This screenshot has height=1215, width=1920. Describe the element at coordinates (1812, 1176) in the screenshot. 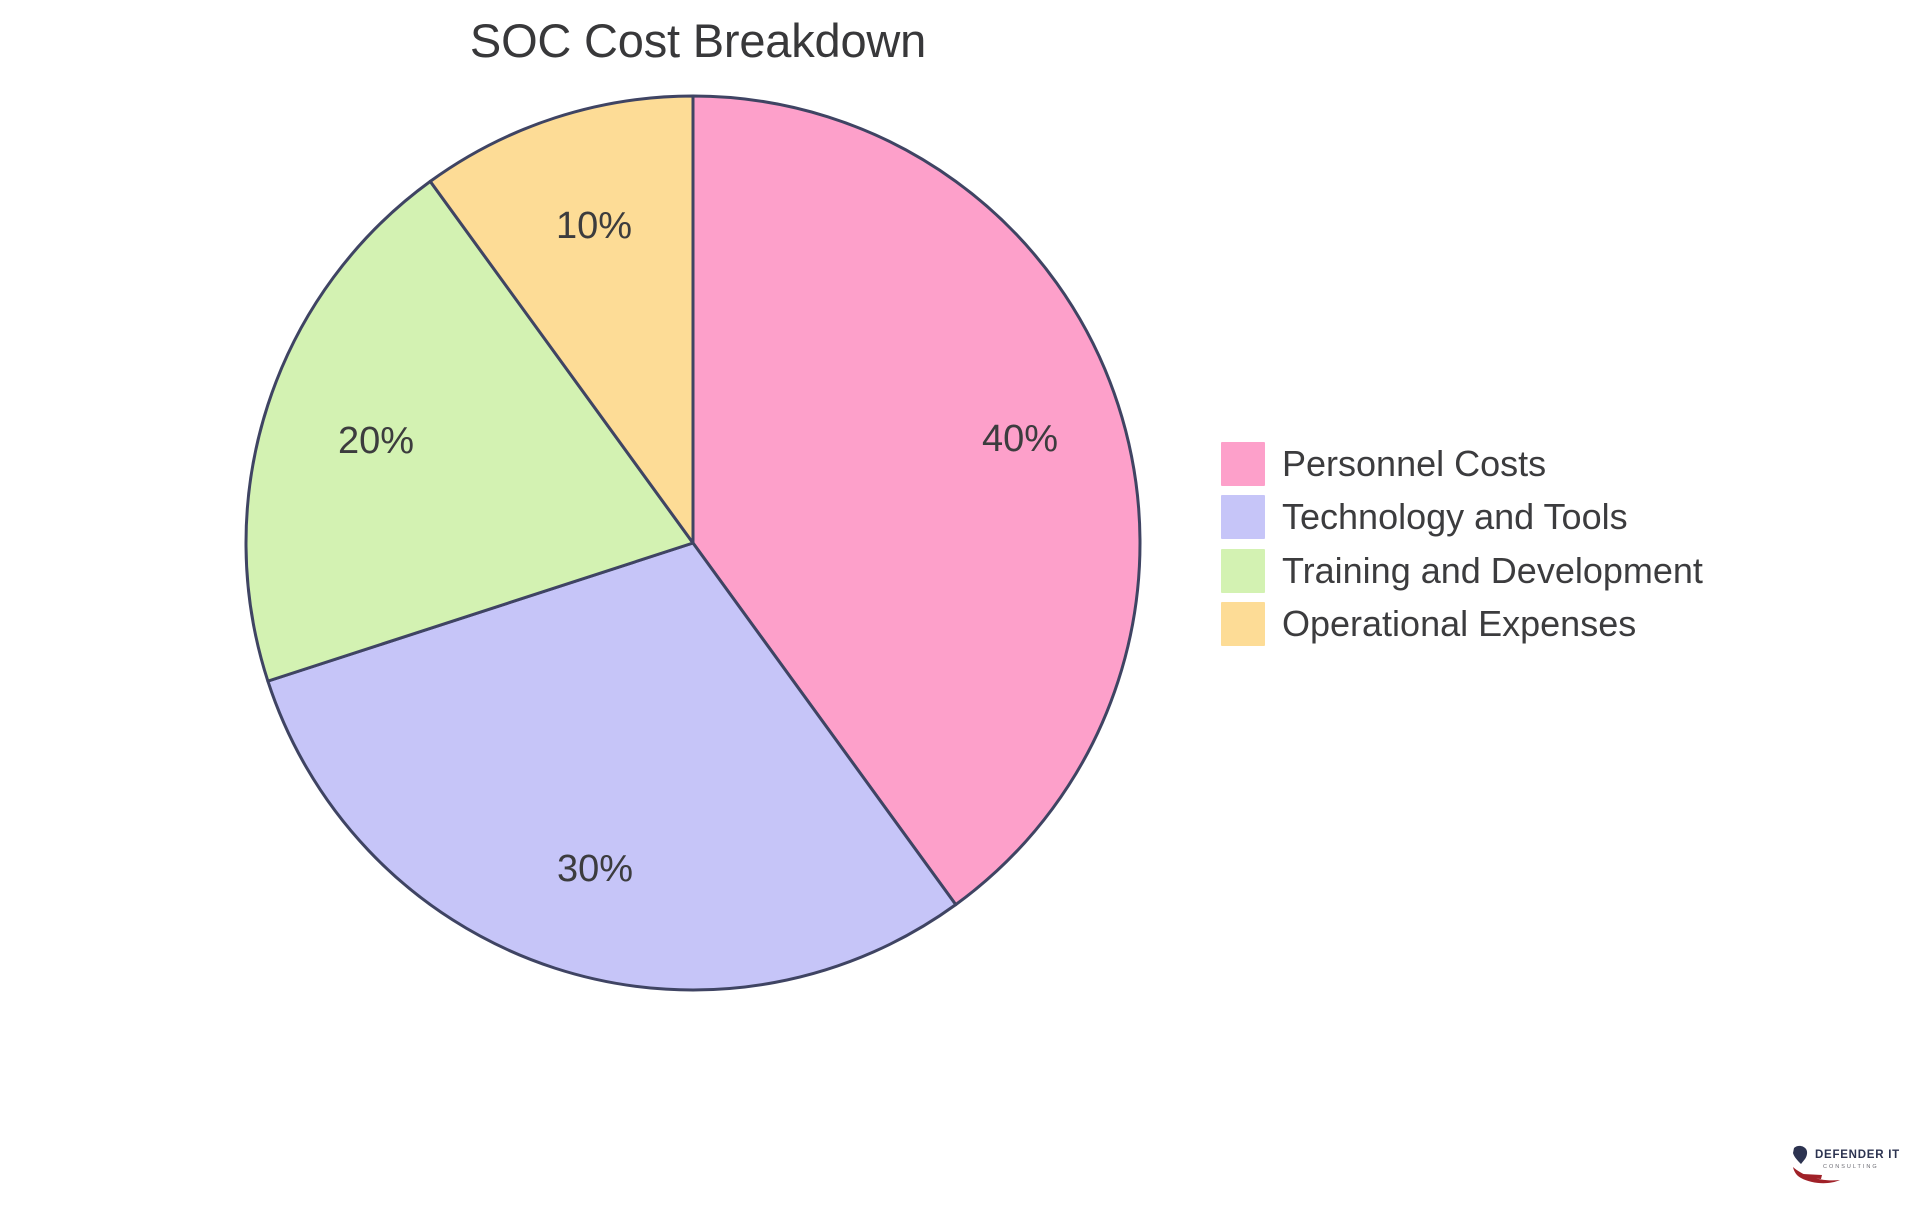

I see `eagle-tail-icon` at that location.